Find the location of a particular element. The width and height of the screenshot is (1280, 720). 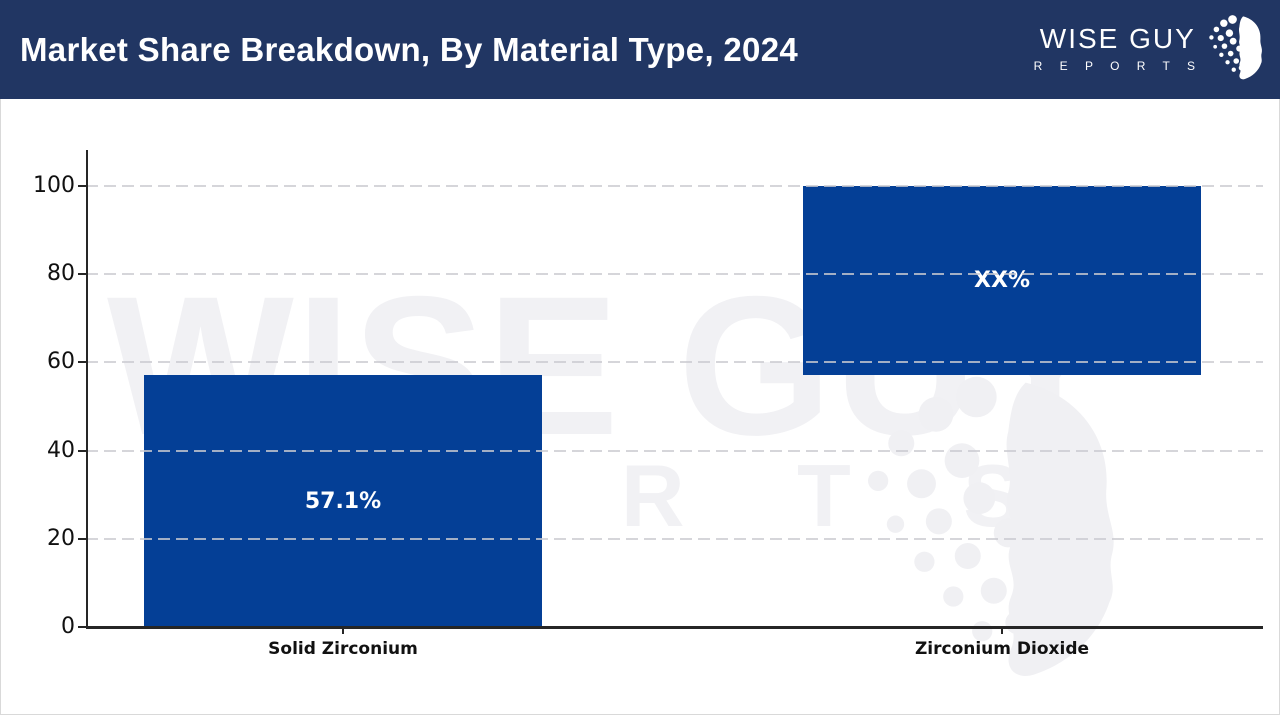

logo-wordmark-line2: R E P O R T S is located at coordinates (1117, 66).